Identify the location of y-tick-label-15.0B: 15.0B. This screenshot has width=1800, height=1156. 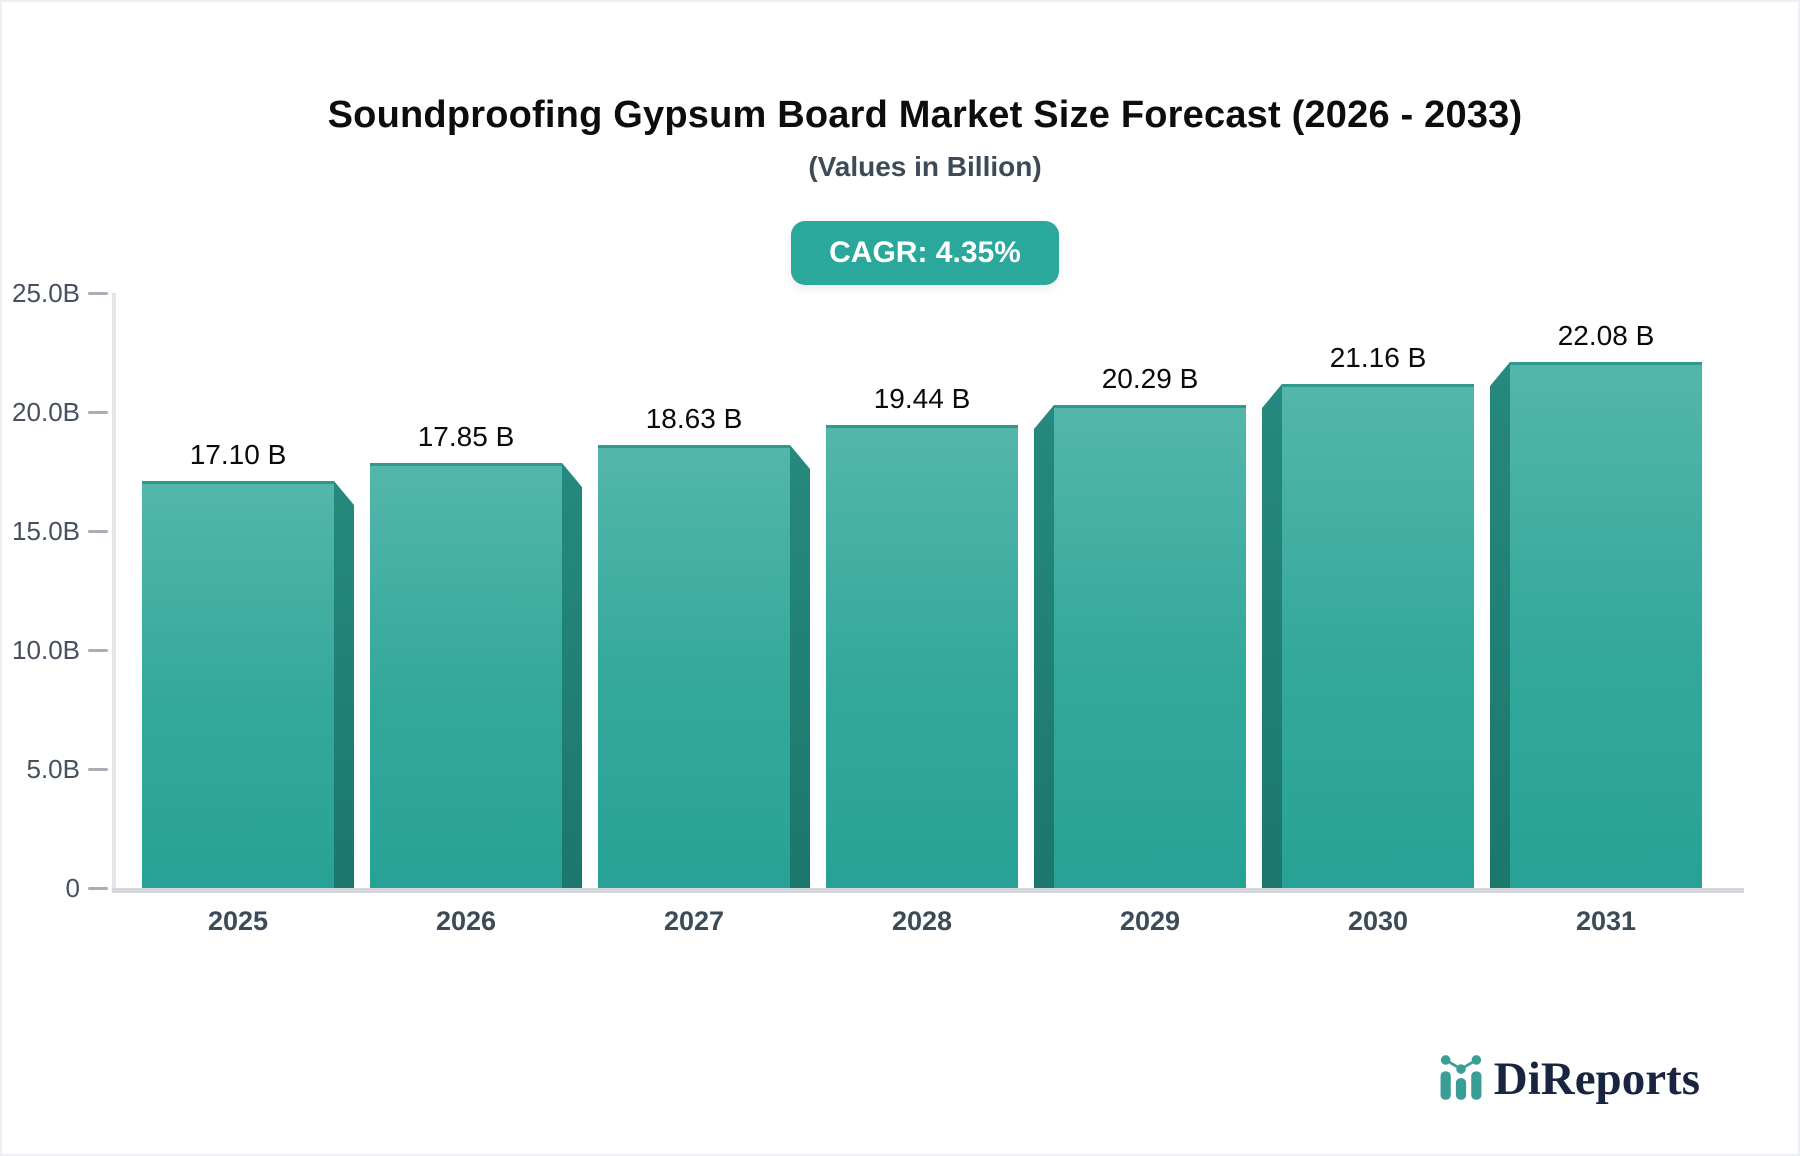
(46, 531).